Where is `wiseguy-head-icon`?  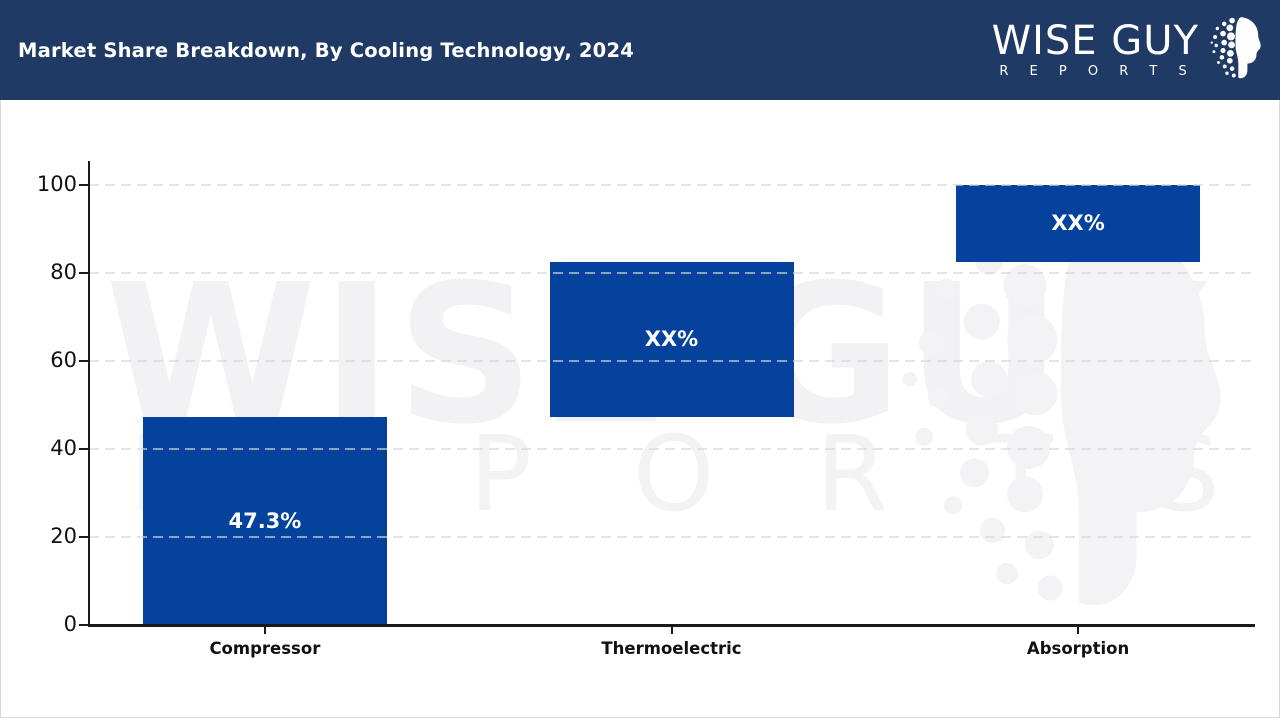
wiseguy-head-icon is located at coordinates (1235, 50).